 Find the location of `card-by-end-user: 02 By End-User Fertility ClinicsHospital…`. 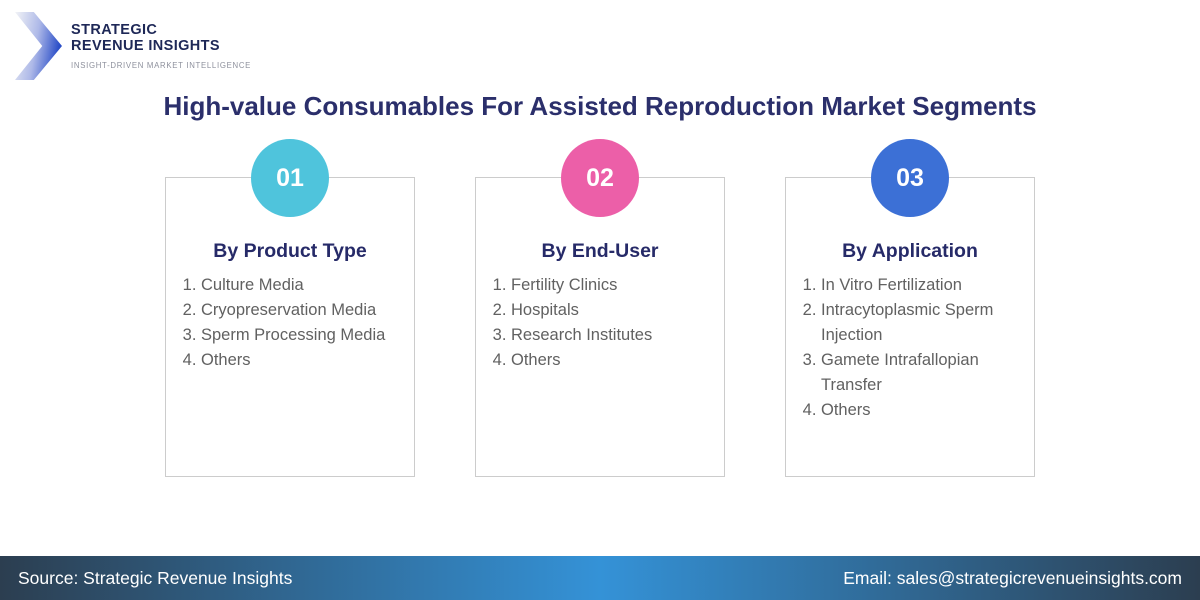

card-by-end-user: 02 By End-User Fertility ClinicsHospital… is located at coordinates (600, 308).